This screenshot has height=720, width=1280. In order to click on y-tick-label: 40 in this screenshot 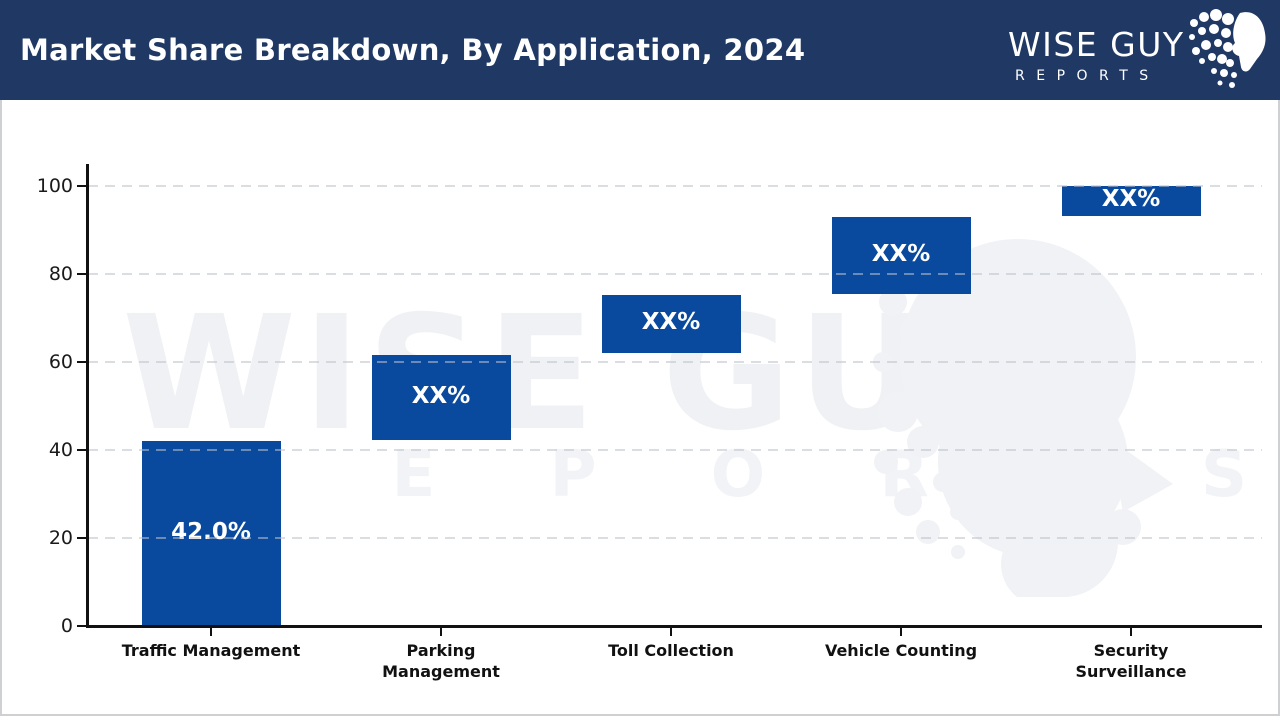, I will do `click(60, 450)`.